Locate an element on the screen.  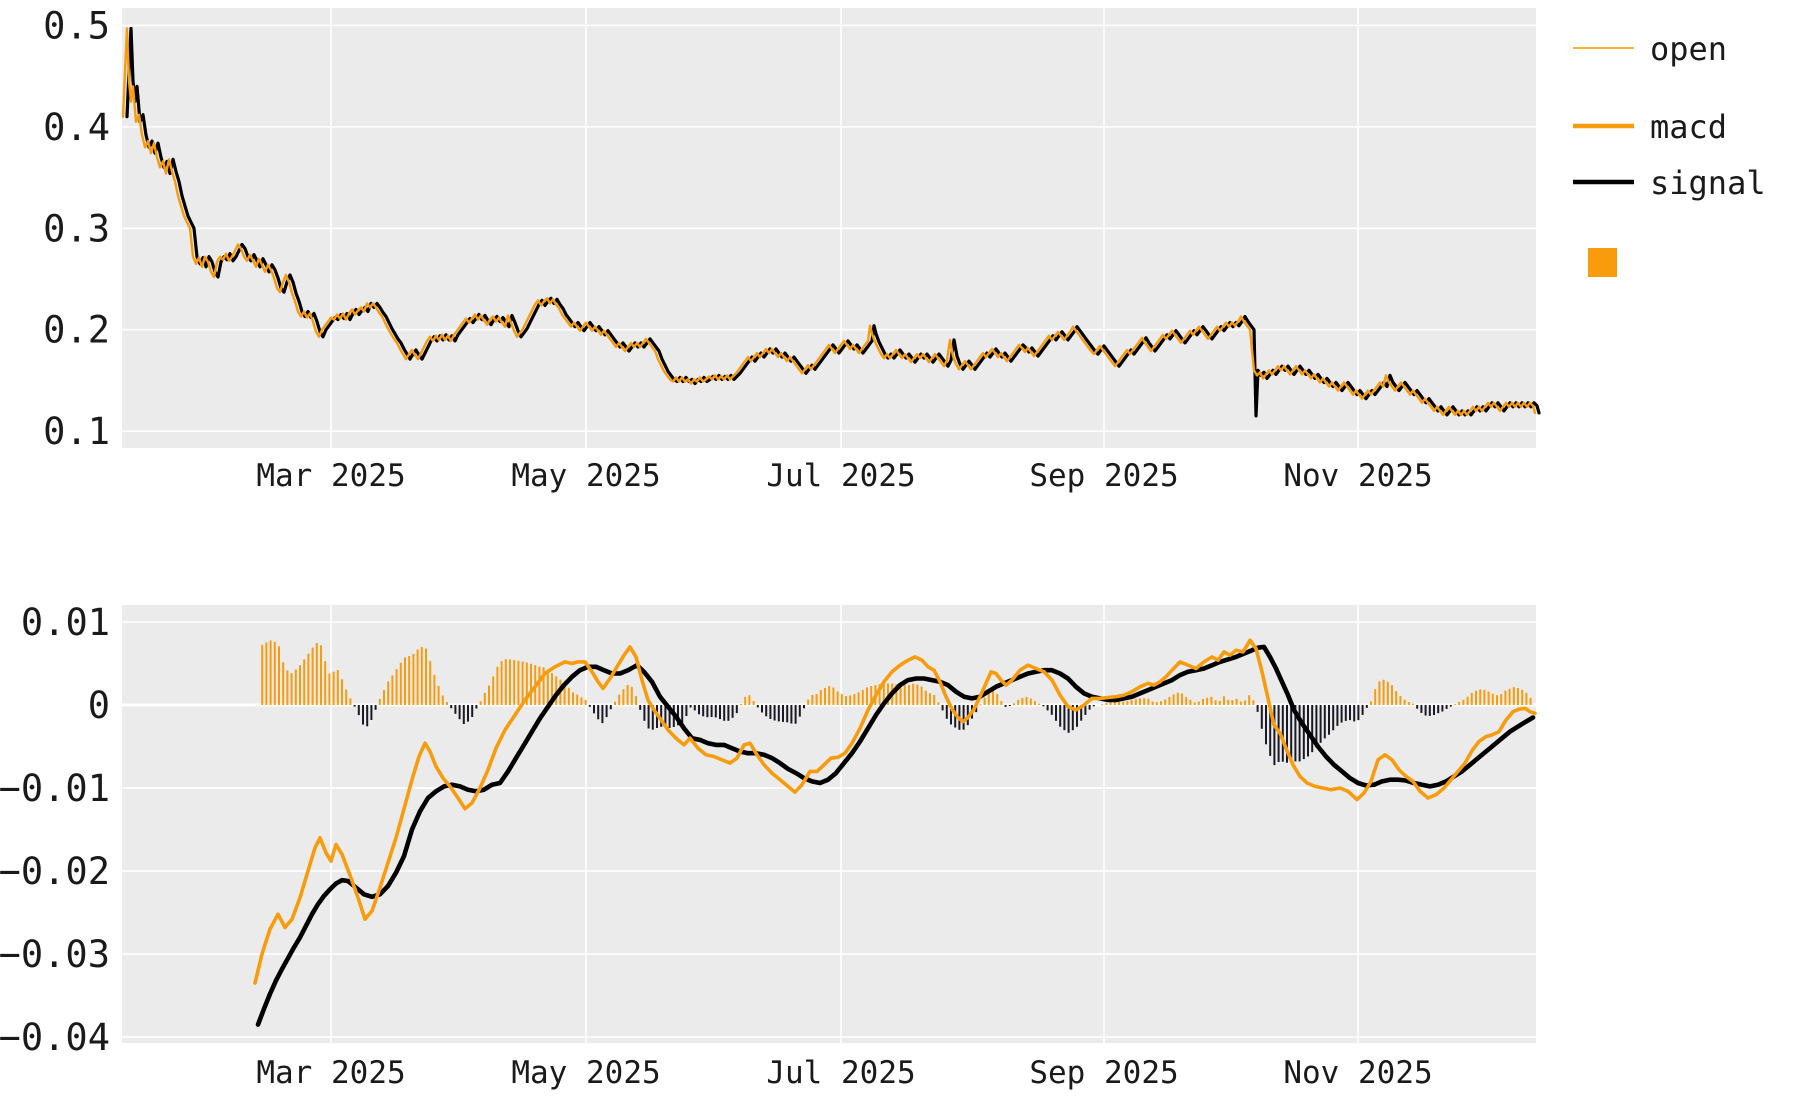
x-tick-label: Mar 2025 is located at coordinates (330, 1073).